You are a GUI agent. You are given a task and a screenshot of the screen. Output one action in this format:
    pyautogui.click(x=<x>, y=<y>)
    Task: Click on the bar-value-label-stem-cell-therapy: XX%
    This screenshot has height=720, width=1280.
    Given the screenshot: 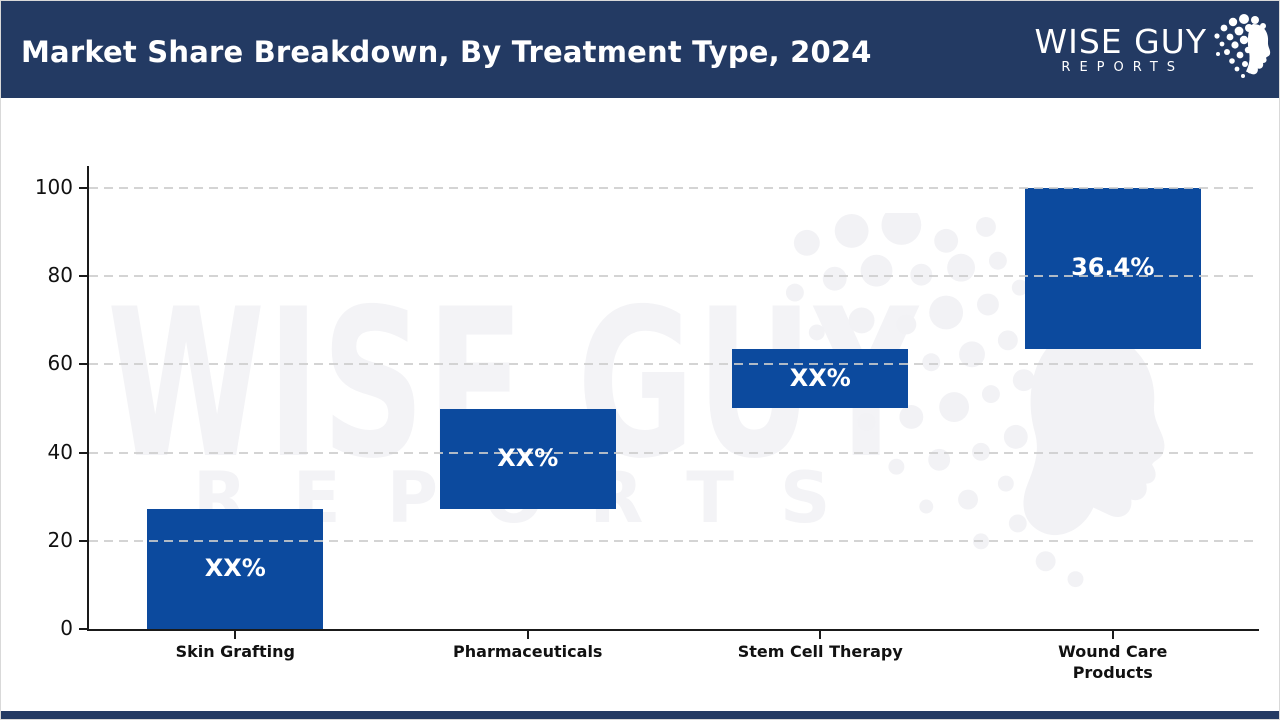 What is the action you would take?
    pyautogui.click(x=820, y=377)
    